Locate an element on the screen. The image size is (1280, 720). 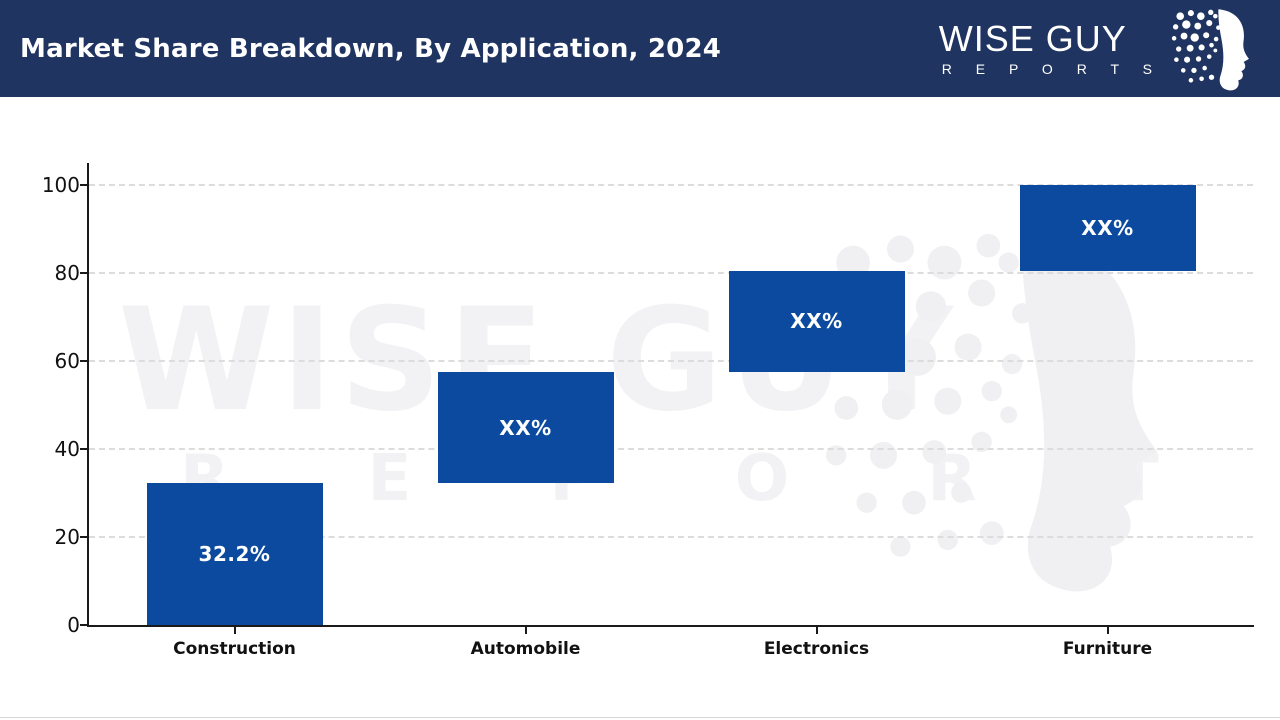
x-tick-mark-furniture is located at coordinates (1107, 630).